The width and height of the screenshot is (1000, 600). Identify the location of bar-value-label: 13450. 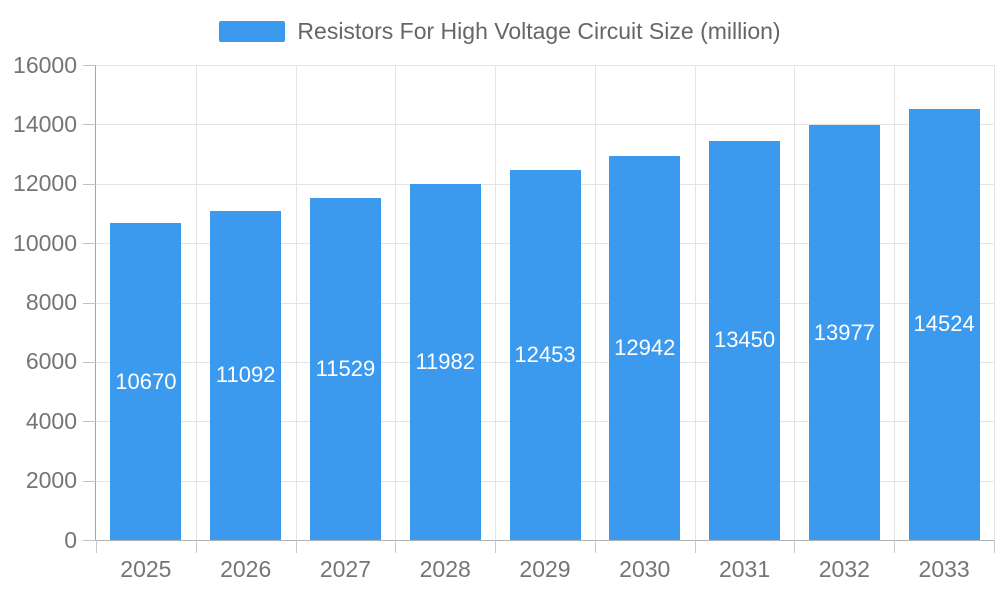
(744, 340).